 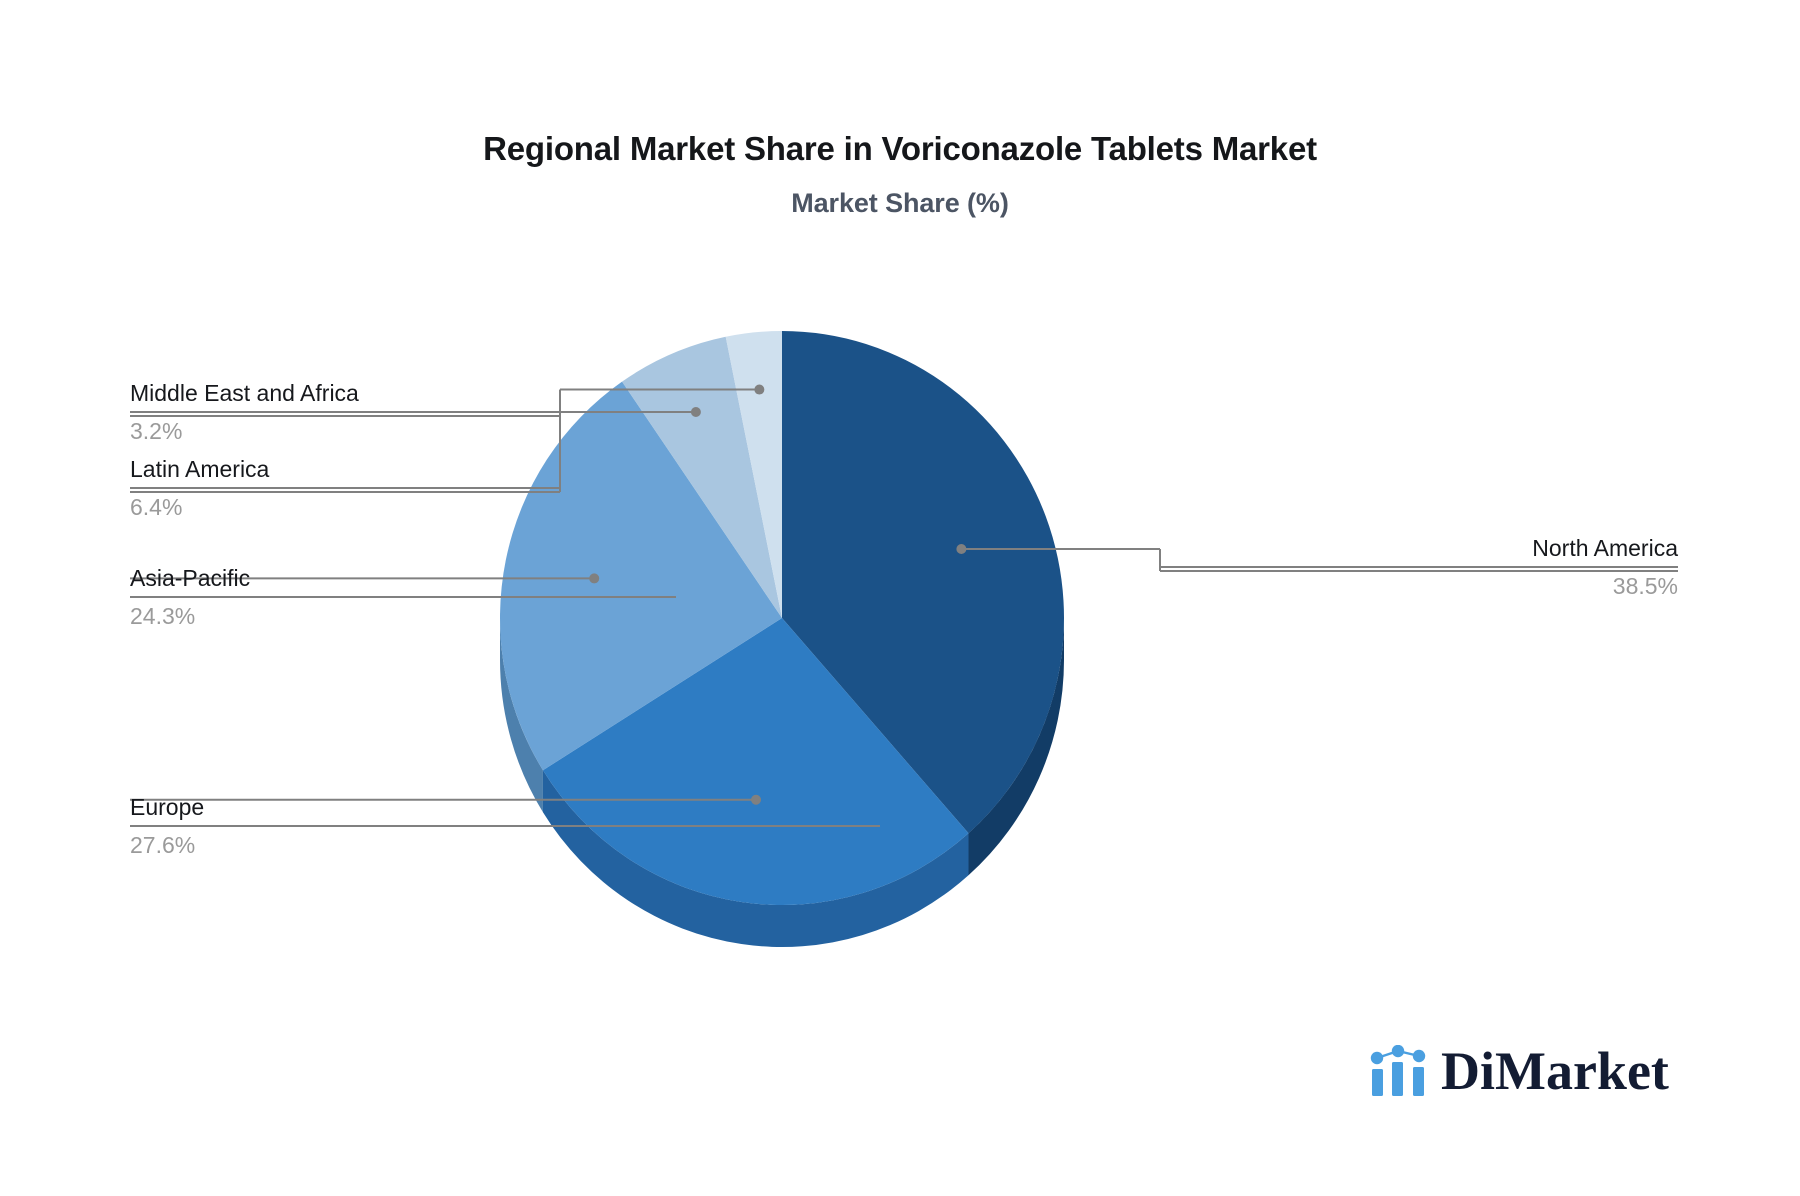 What do you see at coordinates (1645, 586) in the screenshot?
I see `callout-value: 38.5%` at bounding box center [1645, 586].